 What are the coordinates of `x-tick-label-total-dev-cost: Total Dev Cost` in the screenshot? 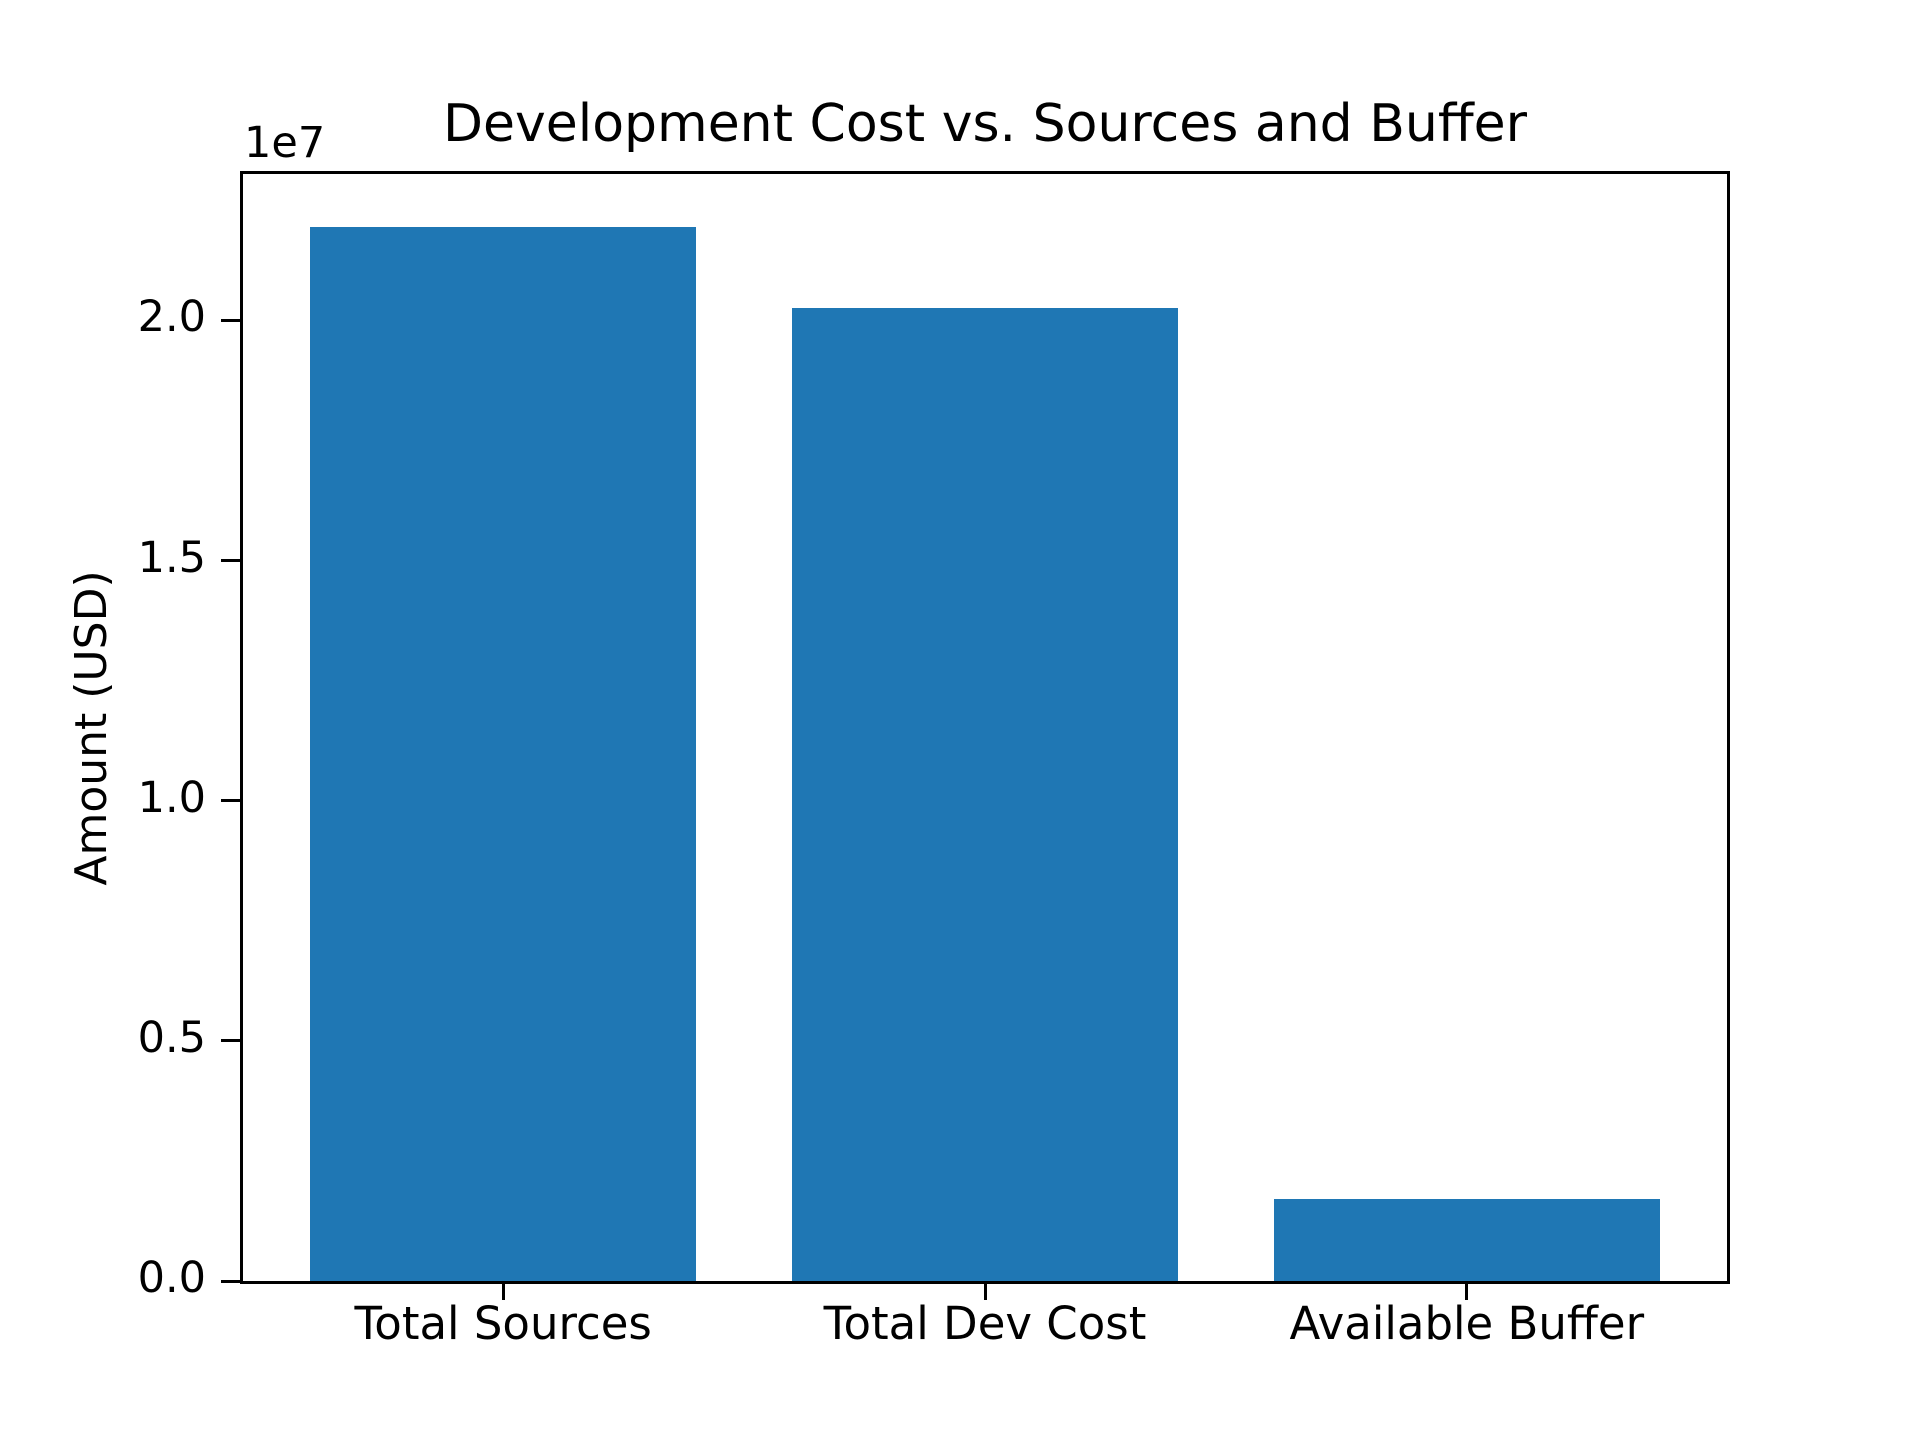 It's located at (985, 1323).